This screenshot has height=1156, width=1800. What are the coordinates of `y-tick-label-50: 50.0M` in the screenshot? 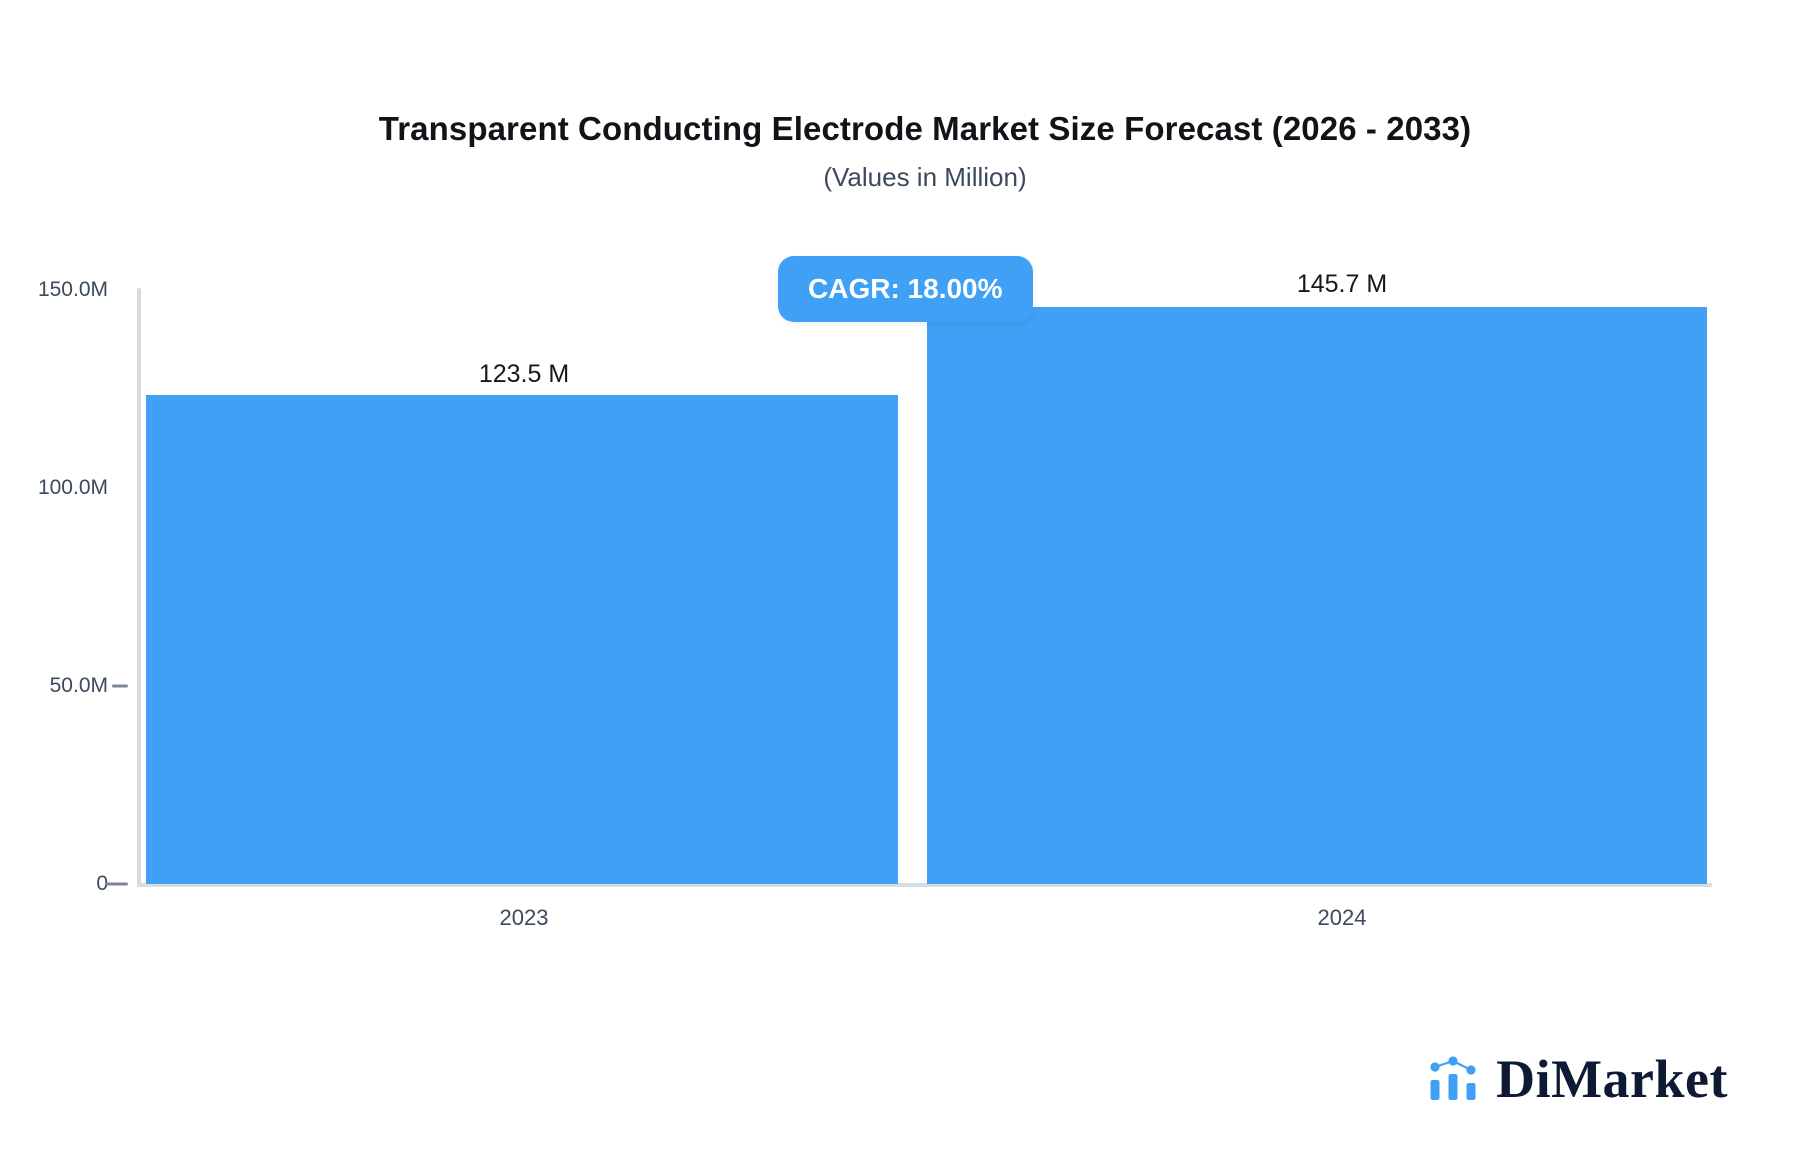 It's located at (78, 685).